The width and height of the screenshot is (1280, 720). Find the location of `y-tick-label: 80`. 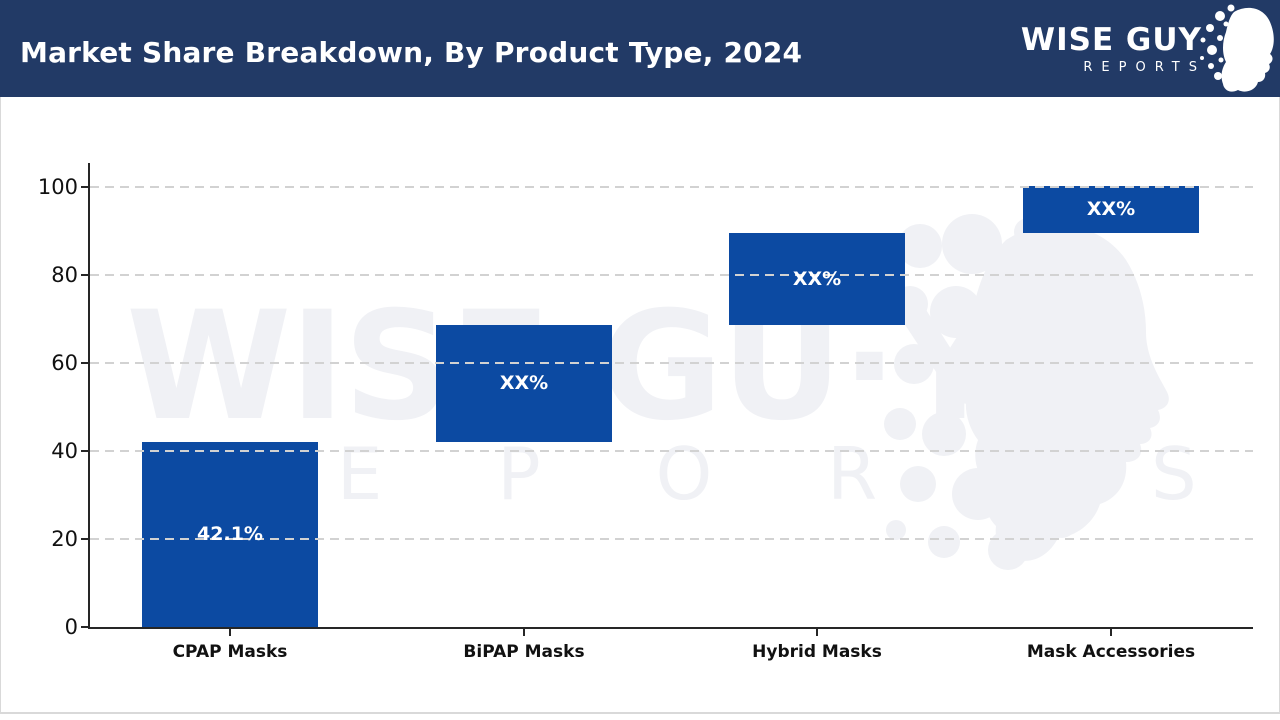

y-tick-label: 80 is located at coordinates (64, 275).